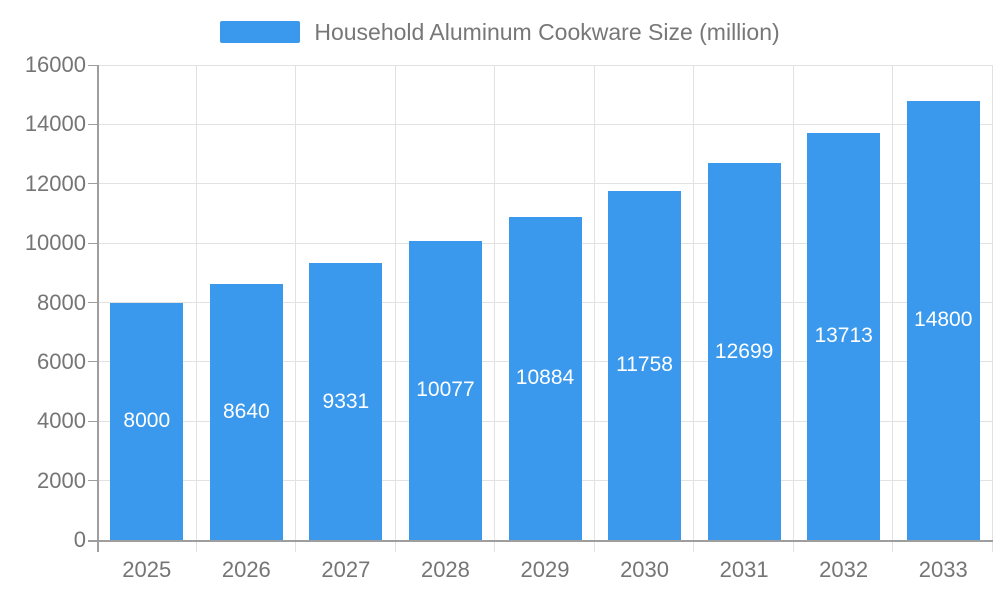 This screenshot has width=1000, height=600. I want to click on y-axis-label: 2000, so click(61, 480).